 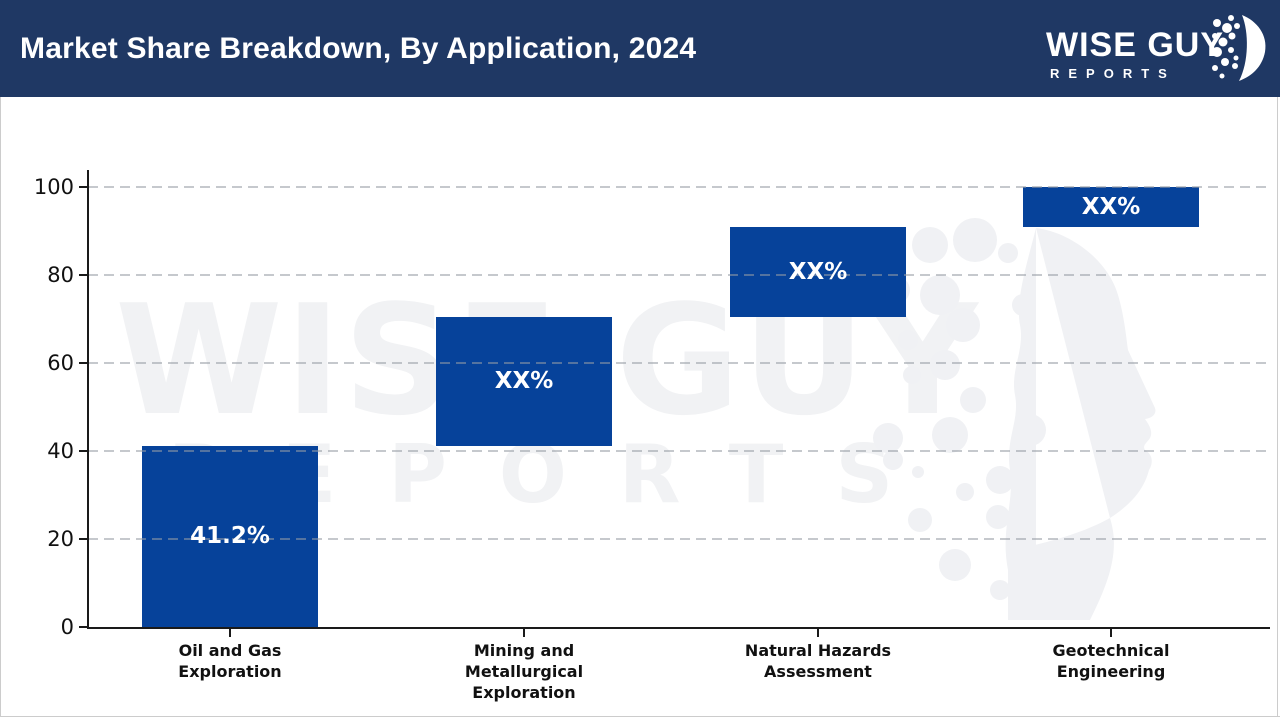 I want to click on y-tick-label-60: 60, so click(x=60, y=363).